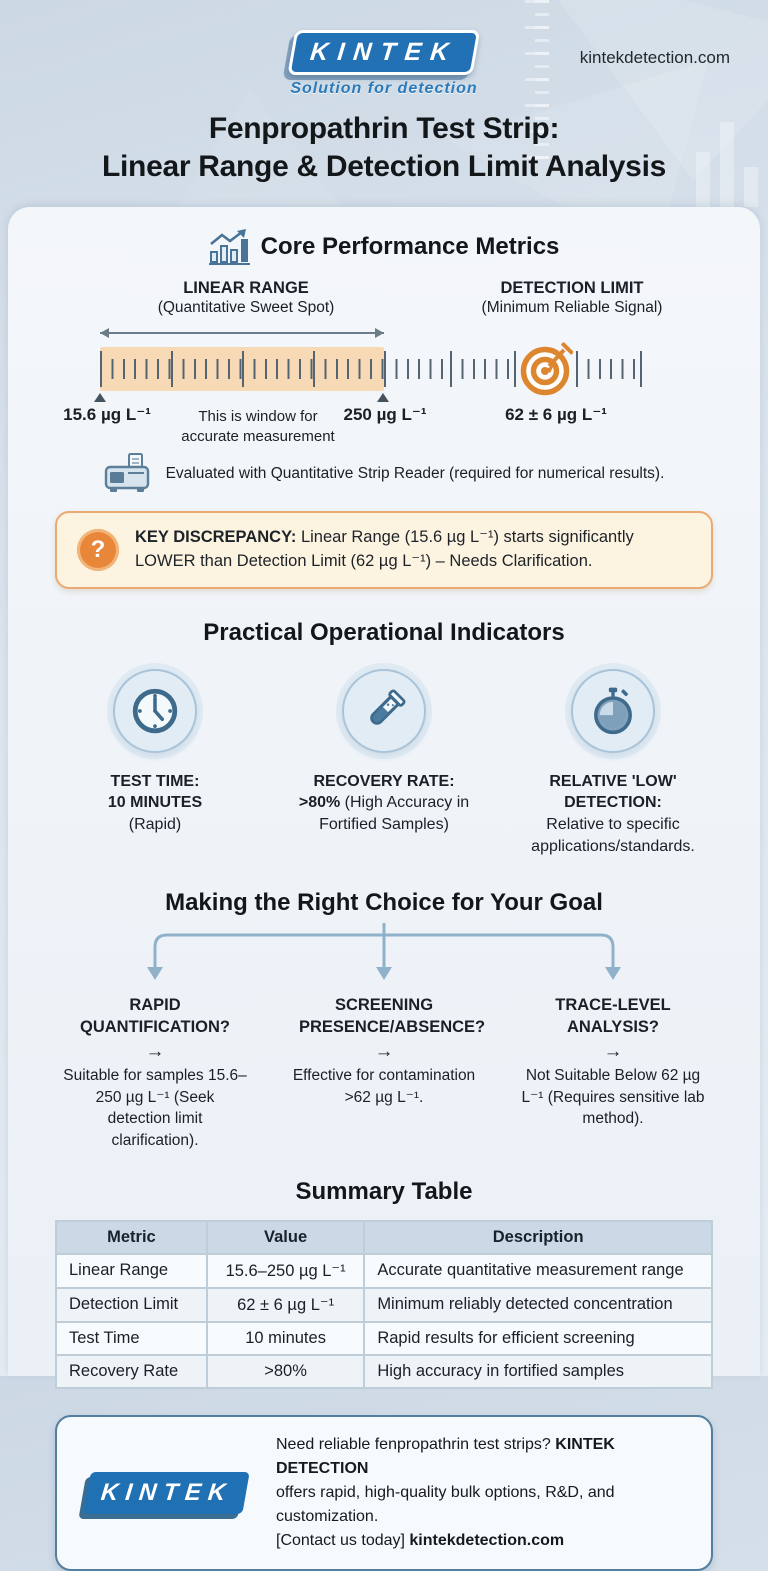 This screenshot has height=1571, width=768. Describe the element at coordinates (538, 1237) in the screenshot. I see `table-header-cell: Description` at that location.